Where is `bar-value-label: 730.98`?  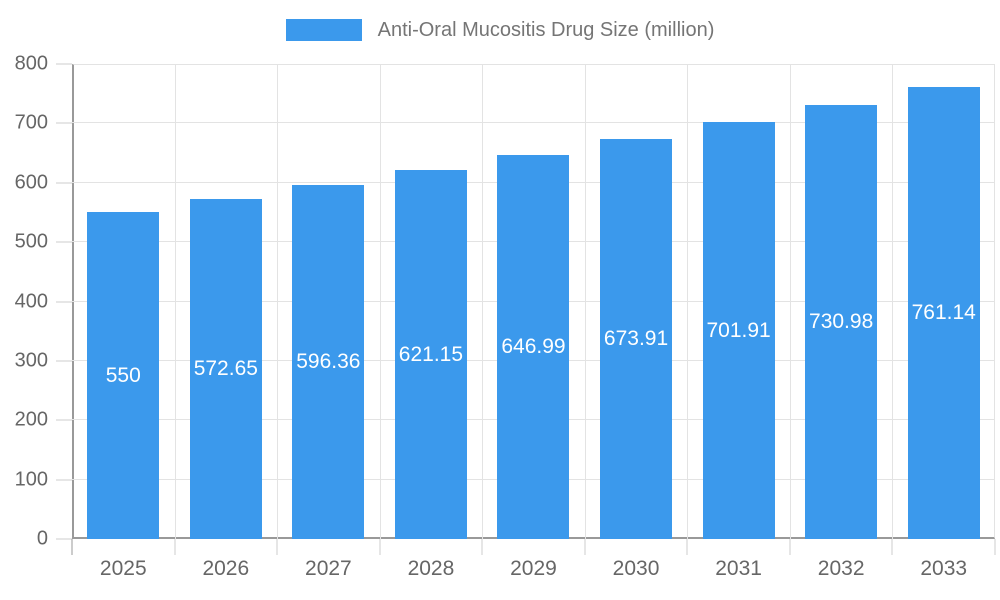
bar-value-label: 730.98 is located at coordinates (841, 321).